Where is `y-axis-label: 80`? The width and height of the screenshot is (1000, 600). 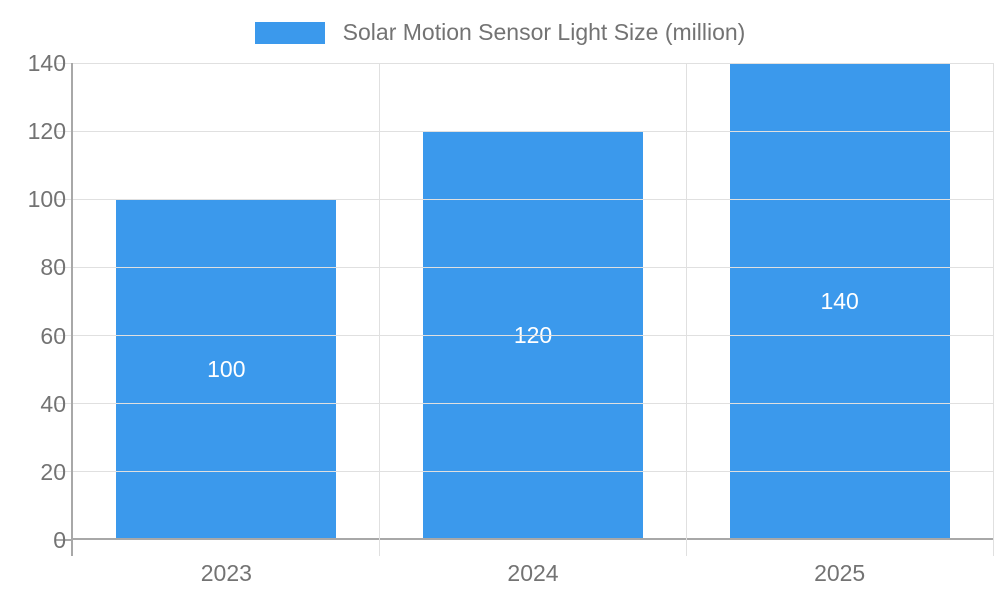
y-axis-label: 80 is located at coordinates (53, 267).